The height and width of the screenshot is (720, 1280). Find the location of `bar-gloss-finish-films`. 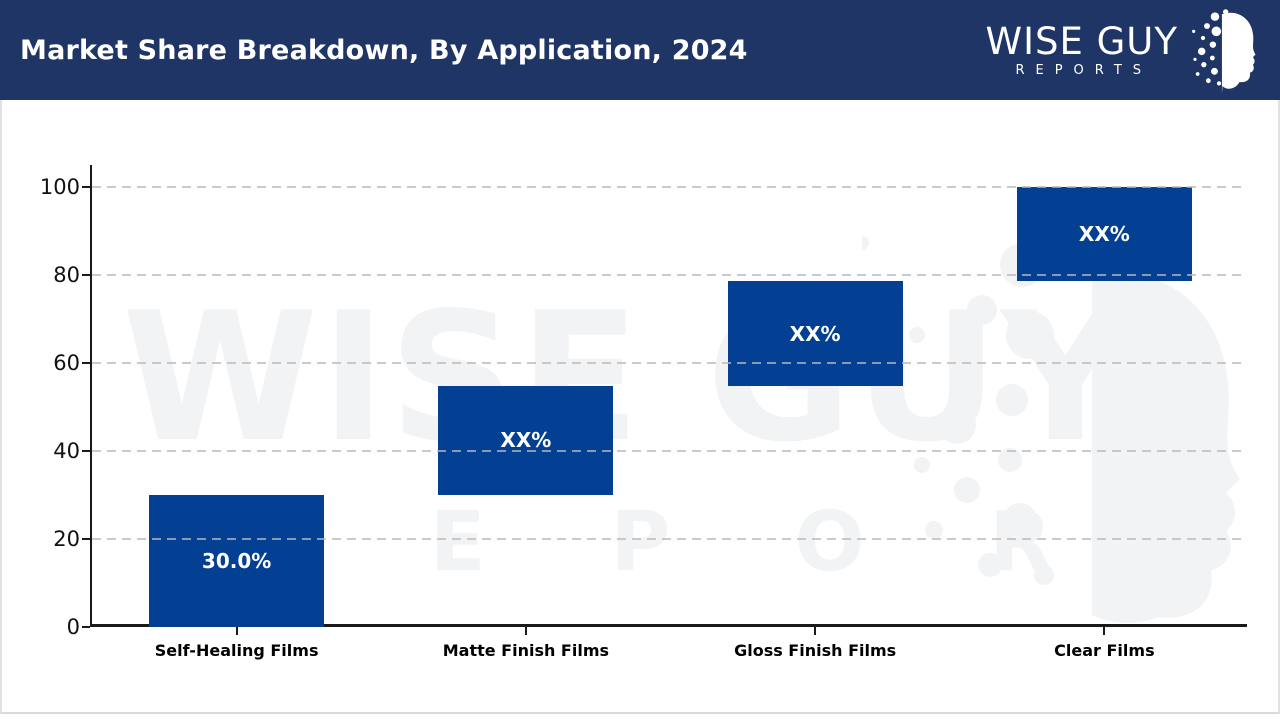

bar-gloss-finish-films is located at coordinates (815, 333).